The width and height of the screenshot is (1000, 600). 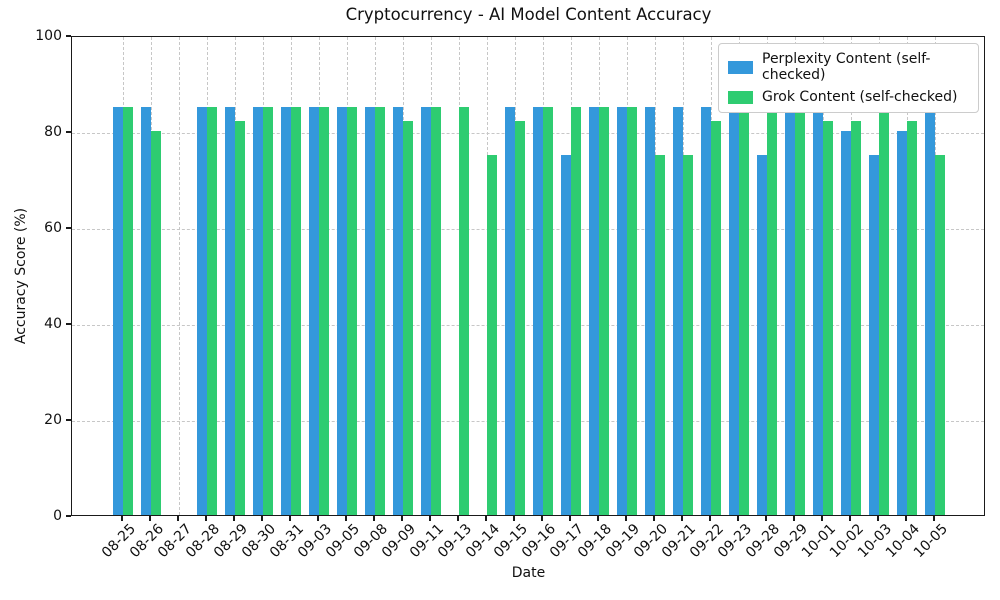 I want to click on legend-label: Perplexity Content (self-checked), so click(x=846, y=67).